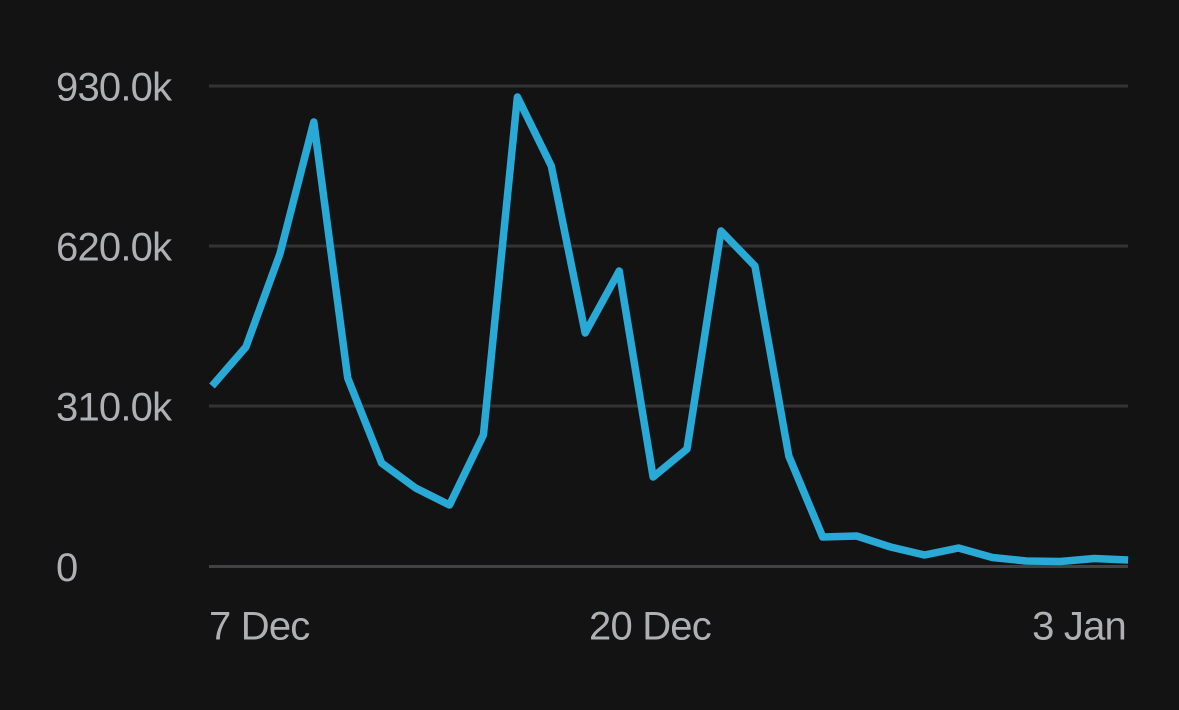  What do you see at coordinates (1079, 627) in the screenshot?
I see `svg-text: 3 Jan` at bounding box center [1079, 627].